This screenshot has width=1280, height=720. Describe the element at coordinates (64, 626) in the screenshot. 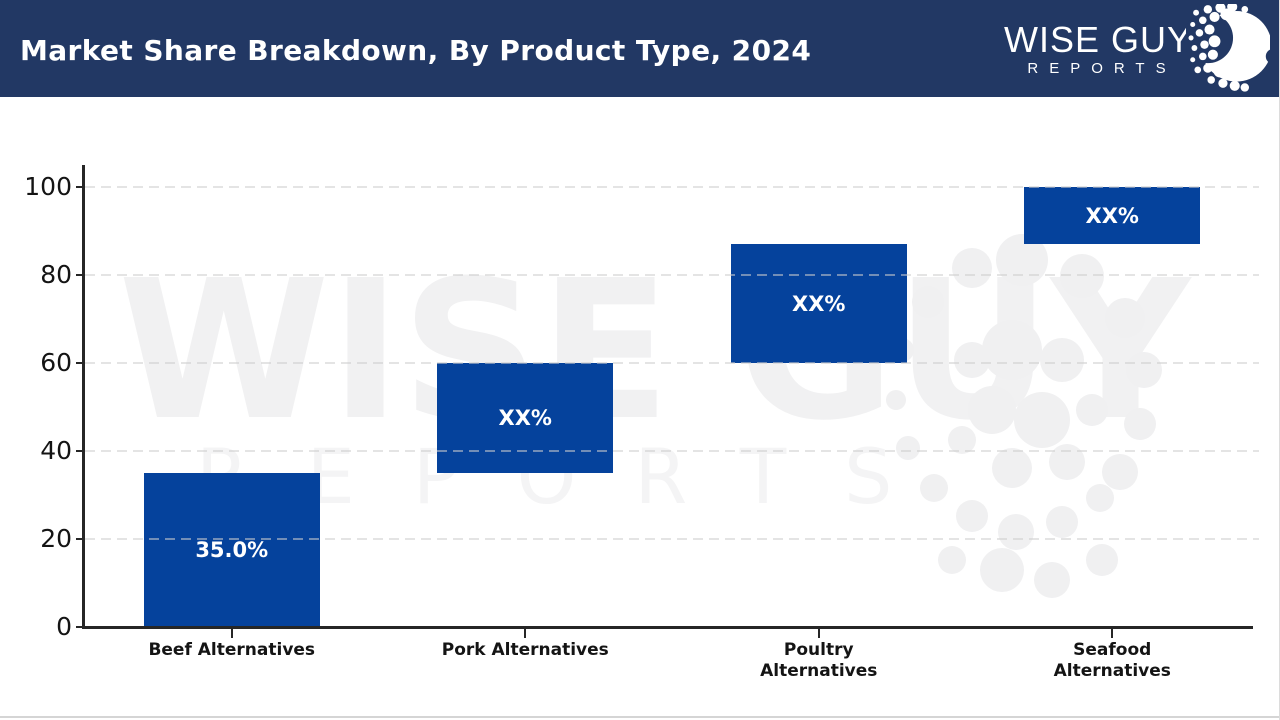

I see `y-tick-label: 0` at that location.